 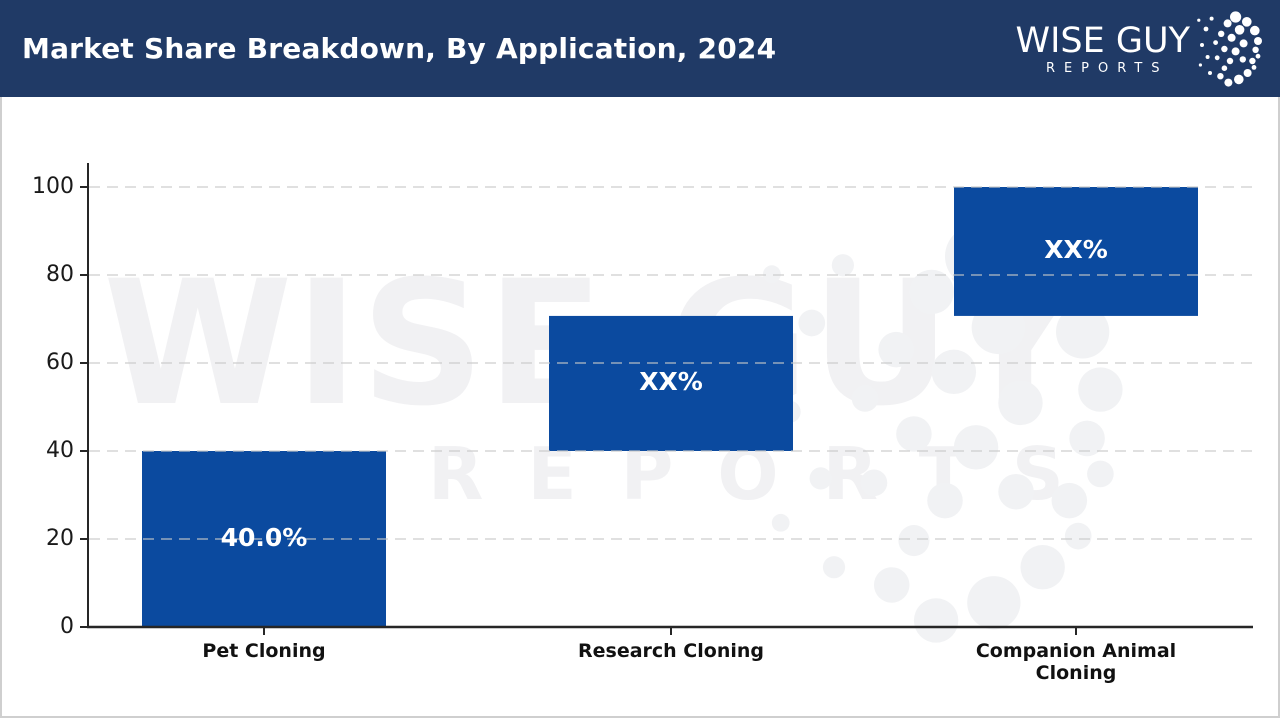 What do you see at coordinates (1102, 40) in the screenshot?
I see `logo-wordmark: WISE GUY` at bounding box center [1102, 40].